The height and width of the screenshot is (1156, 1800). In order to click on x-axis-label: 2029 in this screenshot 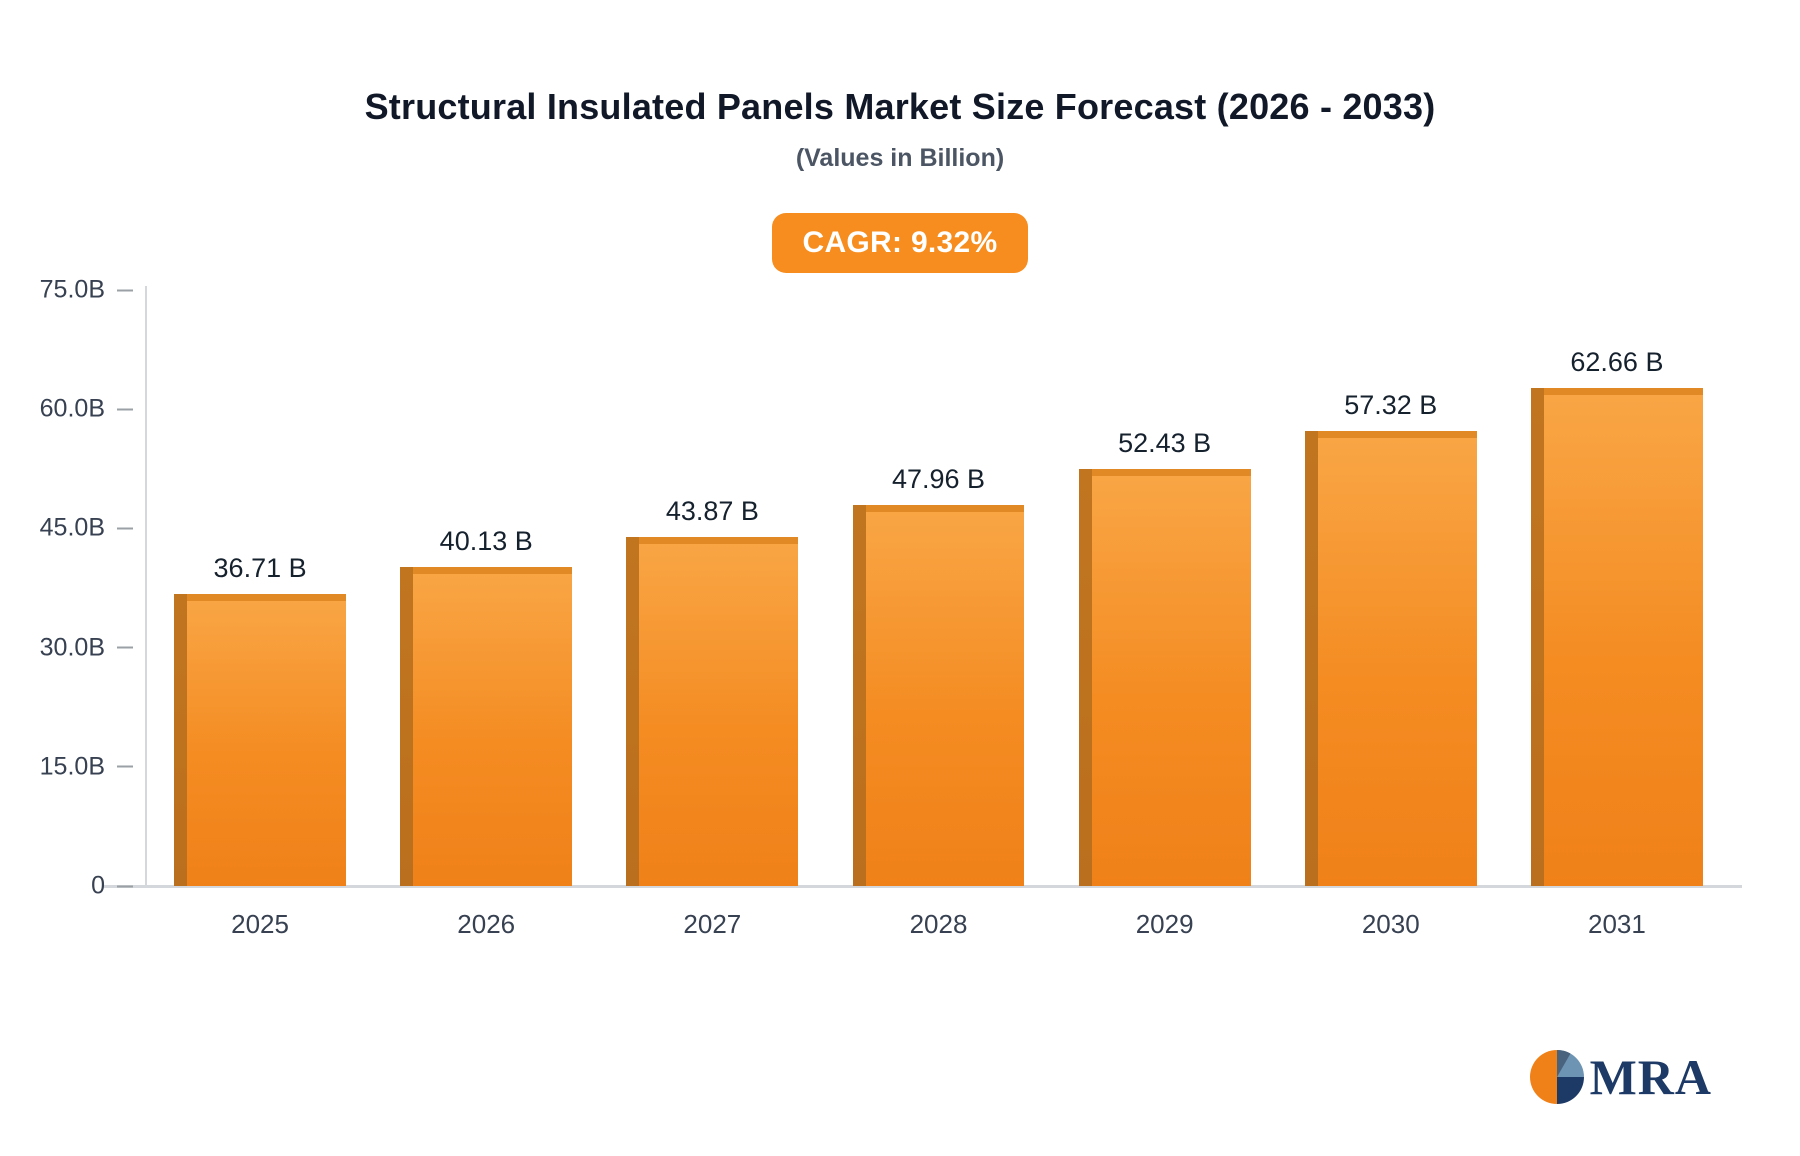, I will do `click(1164, 924)`.